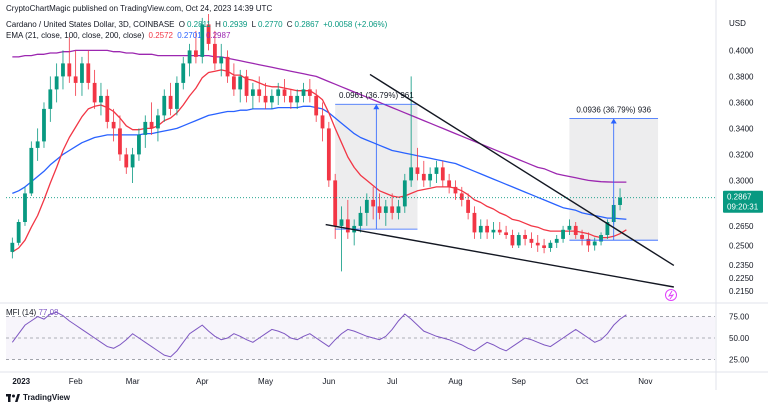 The height and width of the screenshot is (409, 768). What do you see at coordinates (741, 278) in the screenshot?
I see `y-tick-label: 0.2250` at bounding box center [741, 278].